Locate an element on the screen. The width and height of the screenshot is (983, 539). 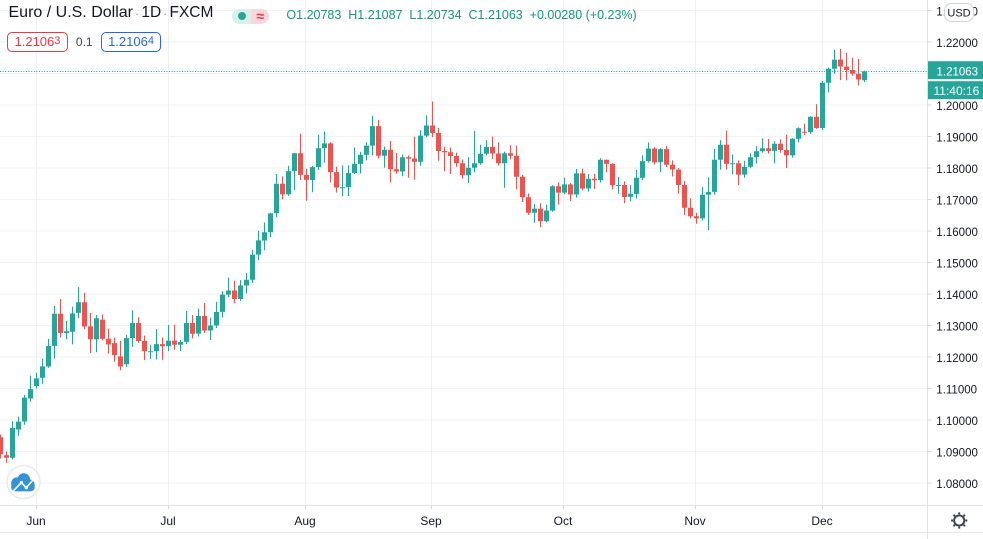
svg-text: Jun is located at coordinates (35, 521).